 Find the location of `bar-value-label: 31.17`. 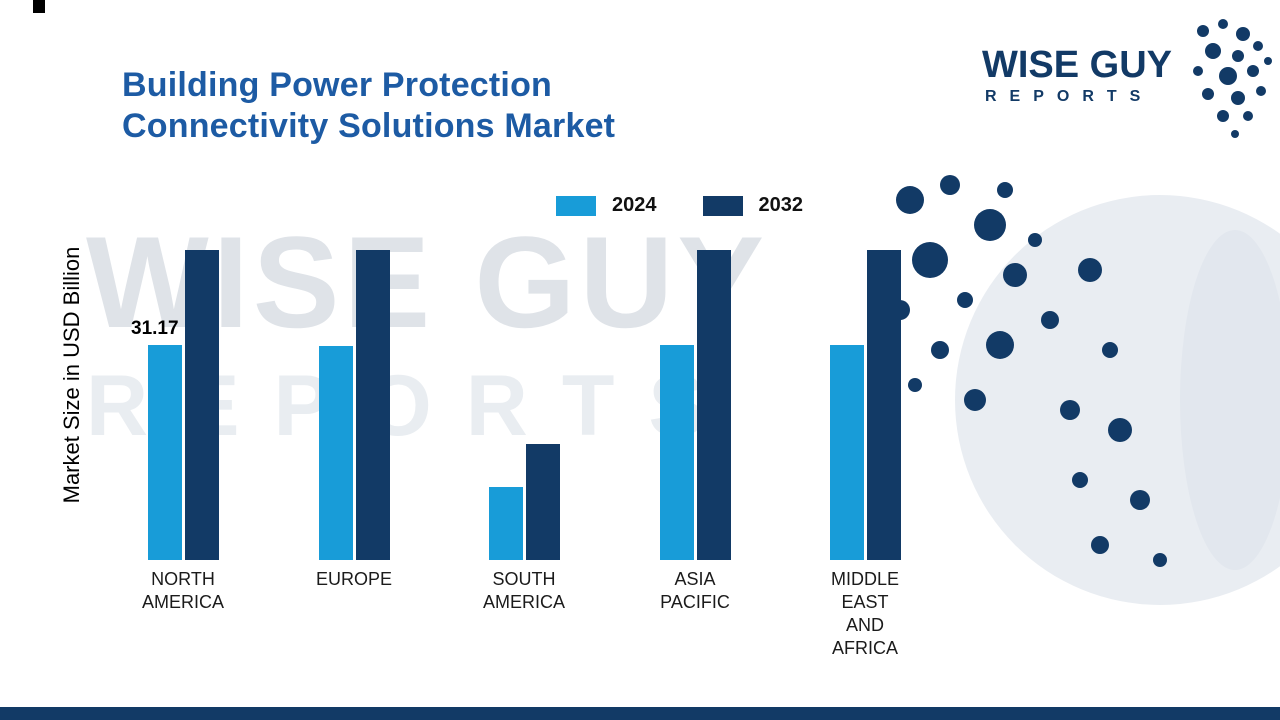

bar-value-label: 31.17 is located at coordinates (155, 328).